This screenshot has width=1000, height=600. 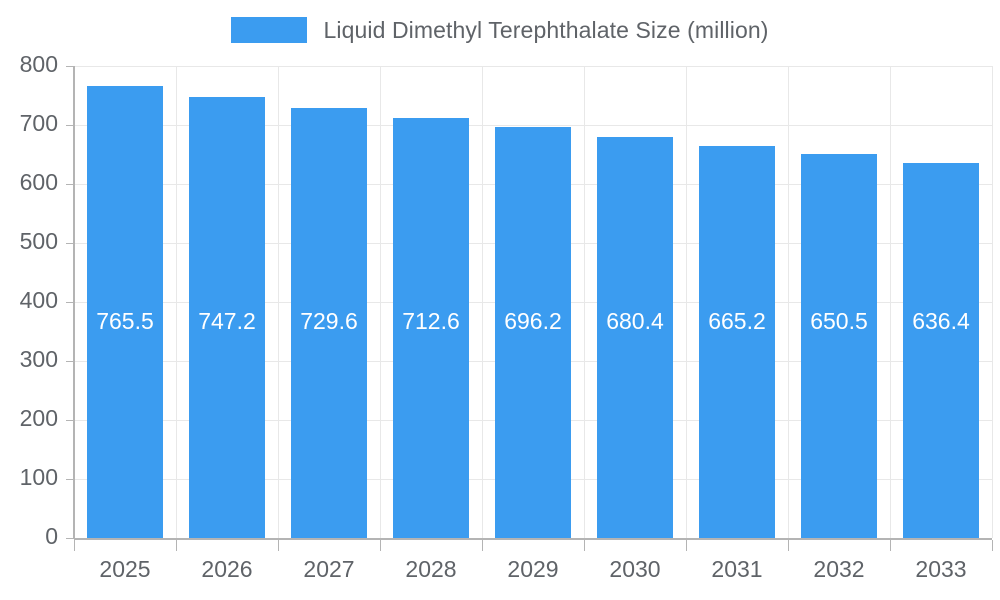 I want to click on y-axis-label: 300, so click(x=38, y=359).